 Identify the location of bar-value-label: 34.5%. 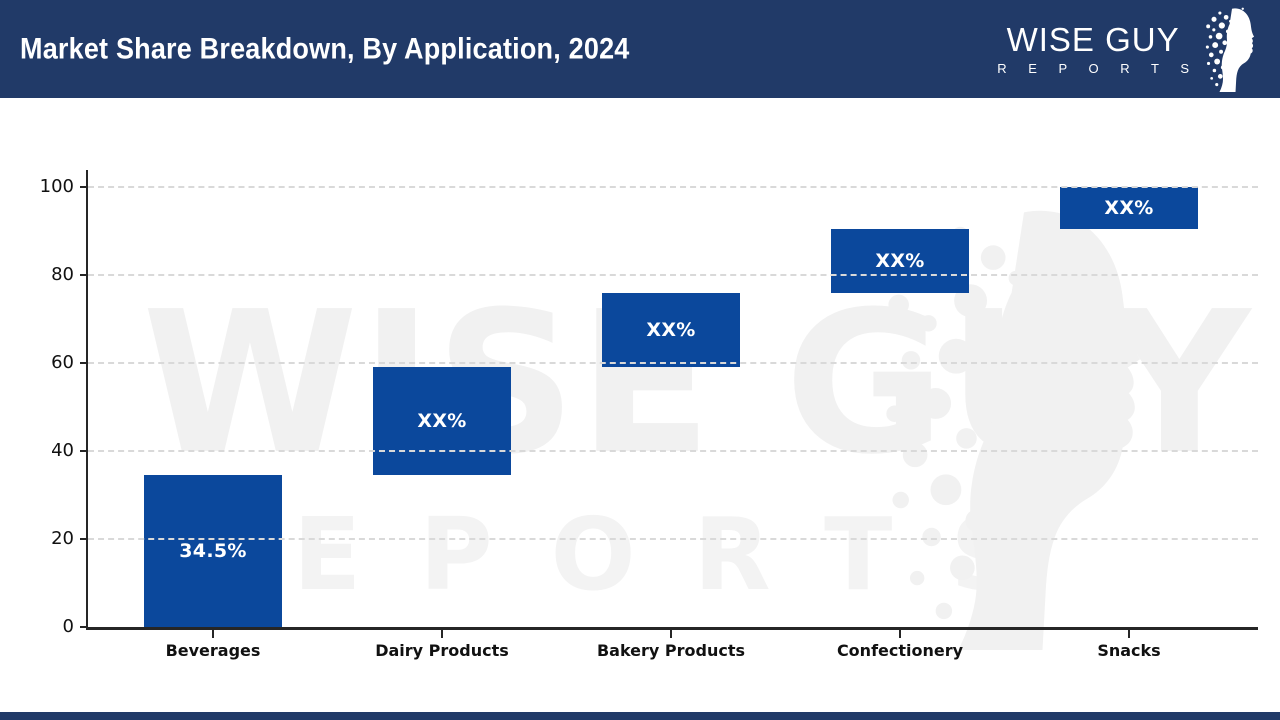
(213, 551).